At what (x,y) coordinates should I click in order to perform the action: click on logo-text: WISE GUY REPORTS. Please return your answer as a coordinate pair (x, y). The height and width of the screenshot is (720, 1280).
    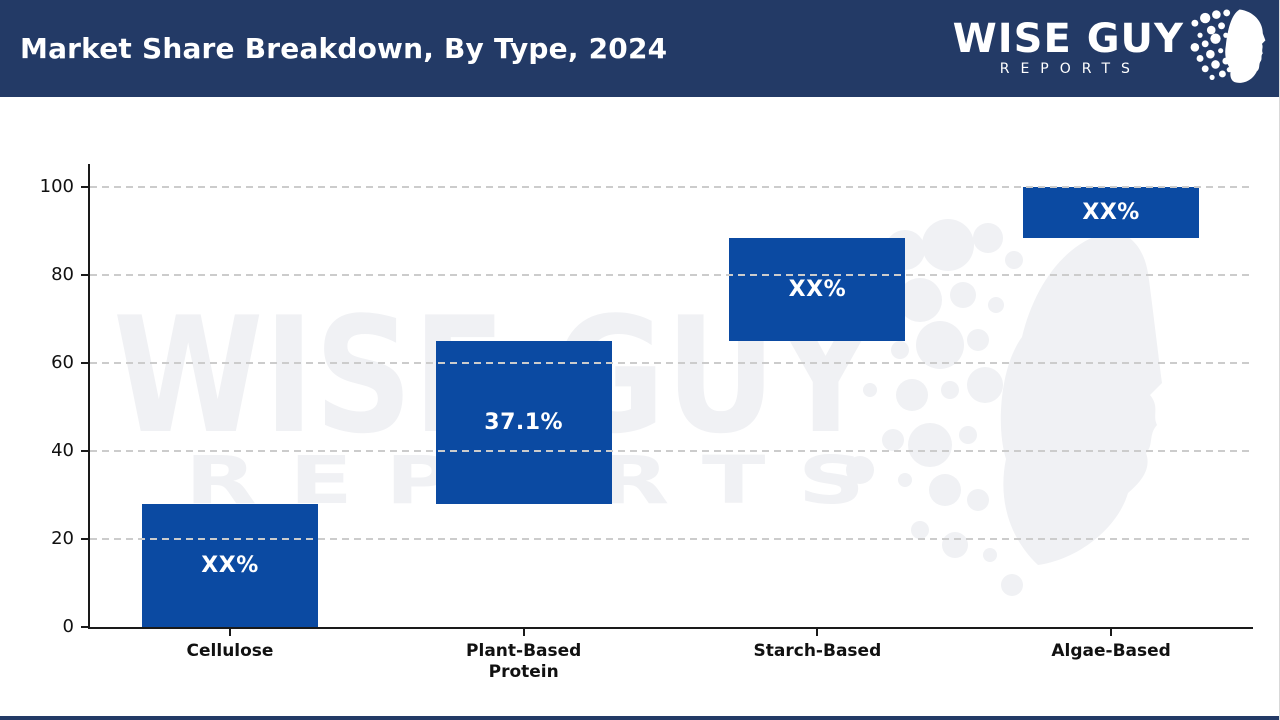
    Looking at the image, I should click on (1068, 48).